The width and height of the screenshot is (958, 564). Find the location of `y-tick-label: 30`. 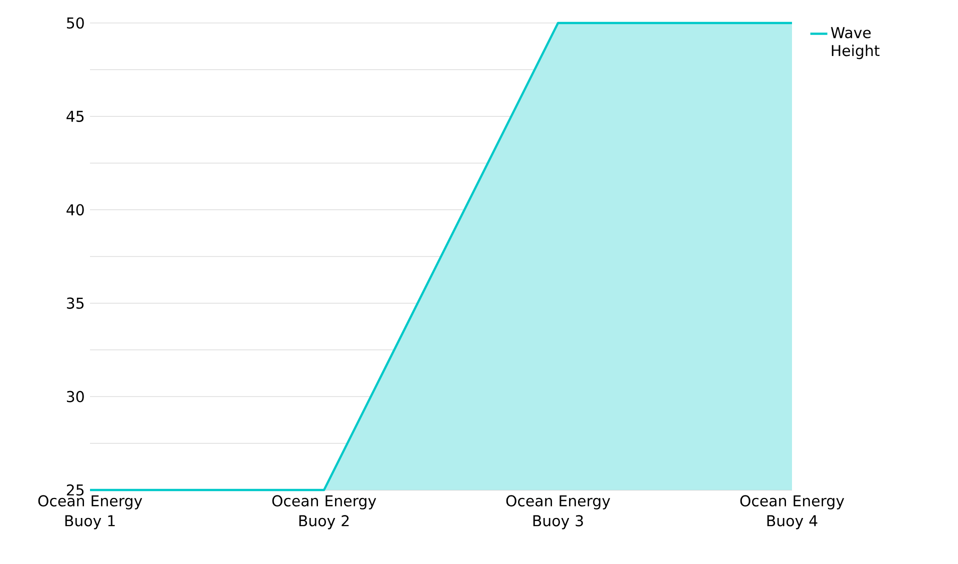

y-tick-label: 30 is located at coordinates (75, 396).